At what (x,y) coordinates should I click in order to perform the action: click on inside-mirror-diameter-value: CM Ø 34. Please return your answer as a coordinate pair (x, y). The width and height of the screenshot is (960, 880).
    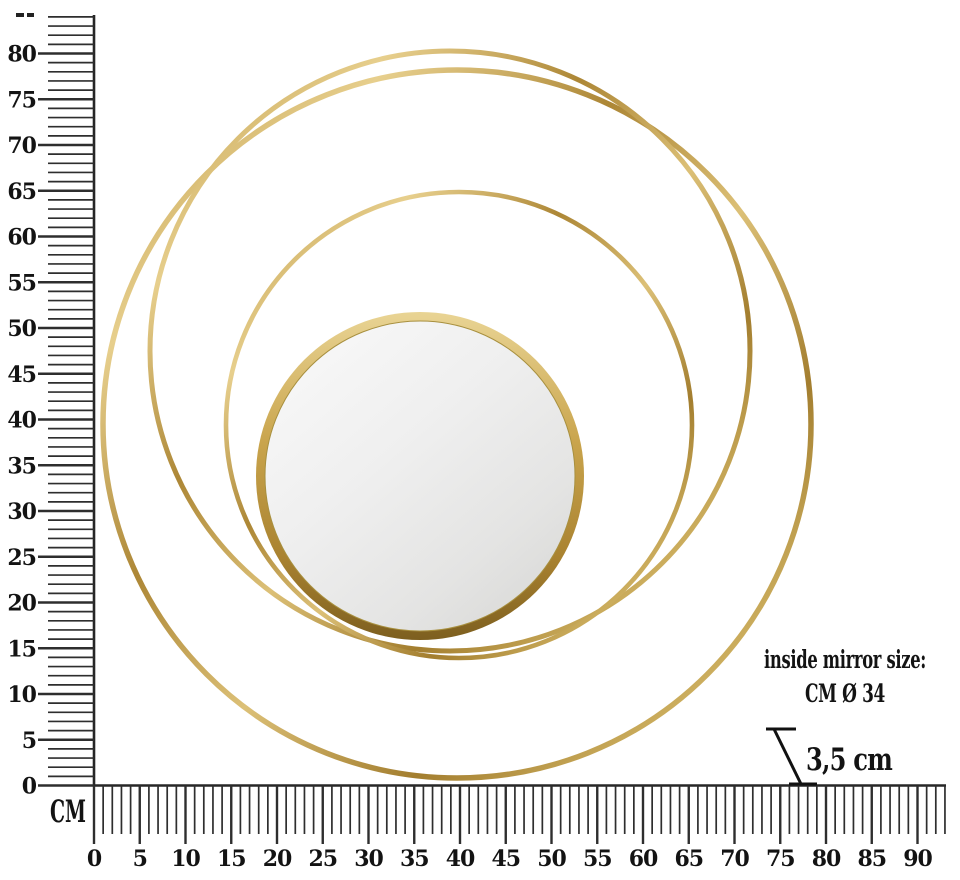
    Looking at the image, I should click on (845, 693).